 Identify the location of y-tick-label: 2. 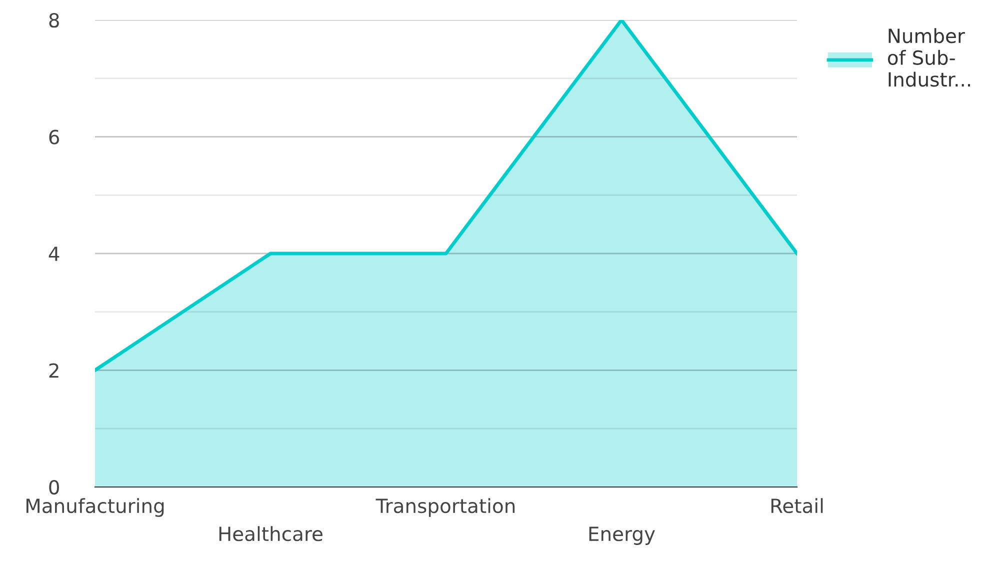
(53, 370).